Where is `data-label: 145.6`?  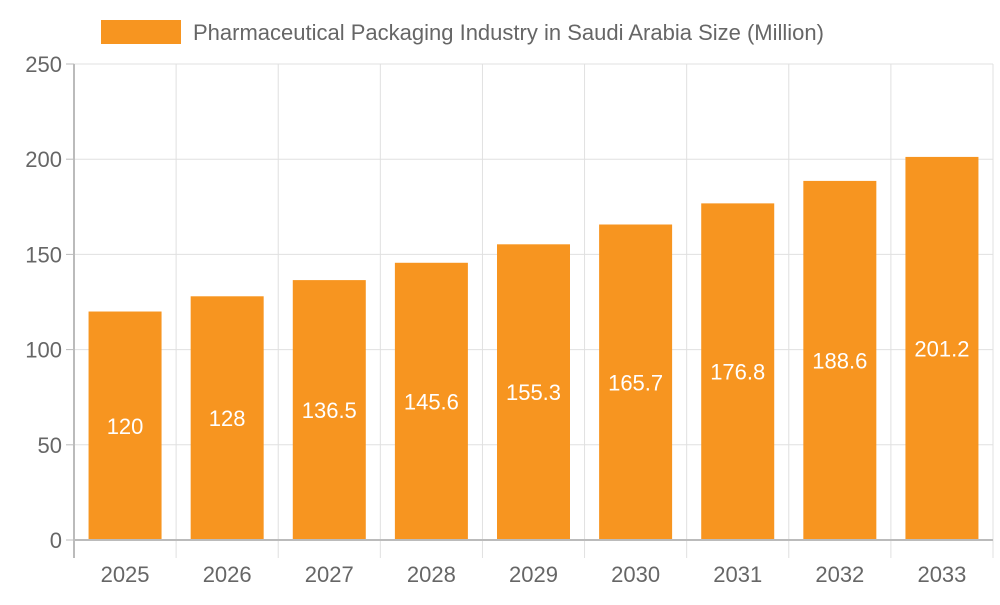 data-label: 145.6 is located at coordinates (431, 401).